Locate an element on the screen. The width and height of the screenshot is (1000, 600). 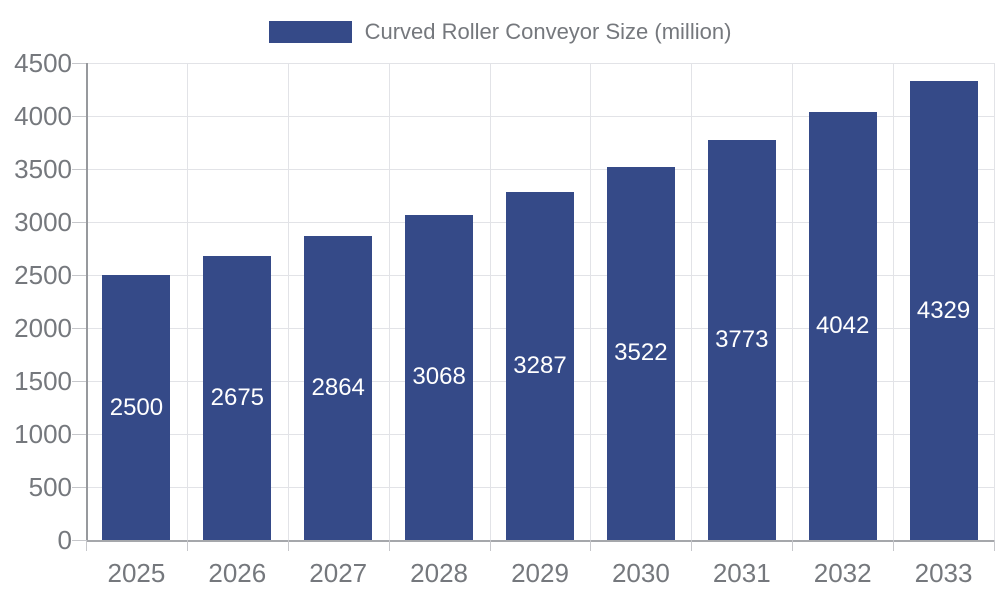
bar-2030: 3522 is located at coordinates (640, 353).